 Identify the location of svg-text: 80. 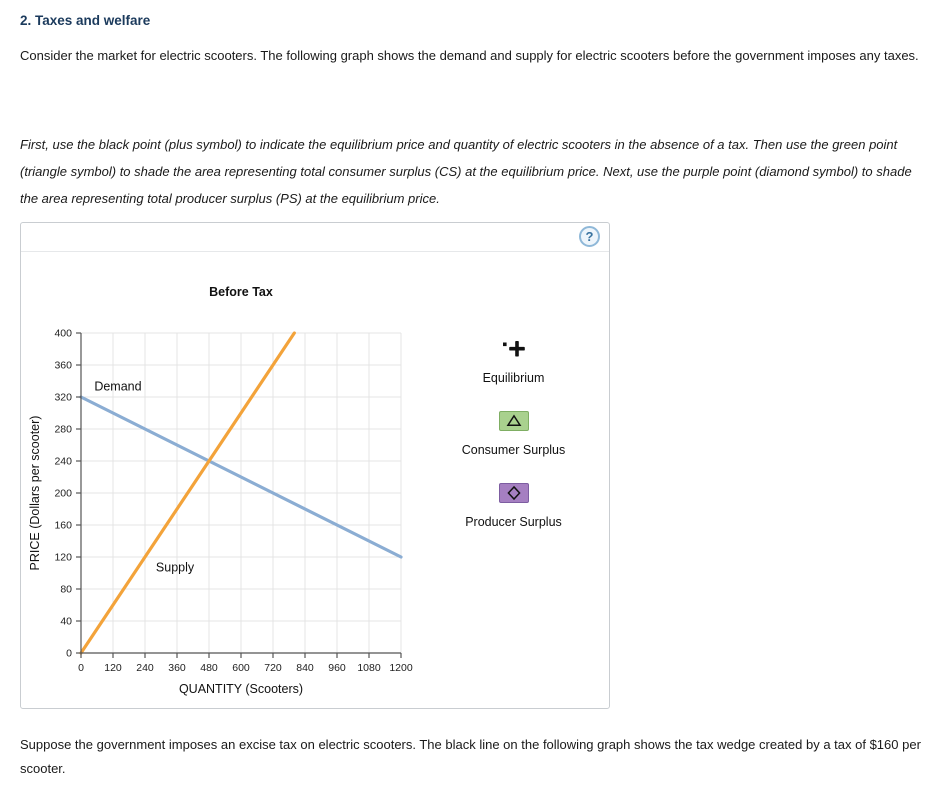
(66, 590).